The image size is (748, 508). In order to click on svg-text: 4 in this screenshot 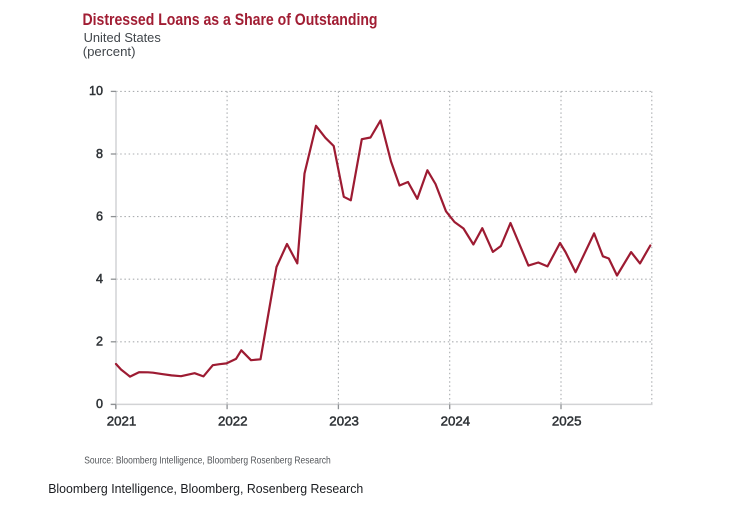, I will do `click(99, 279)`.